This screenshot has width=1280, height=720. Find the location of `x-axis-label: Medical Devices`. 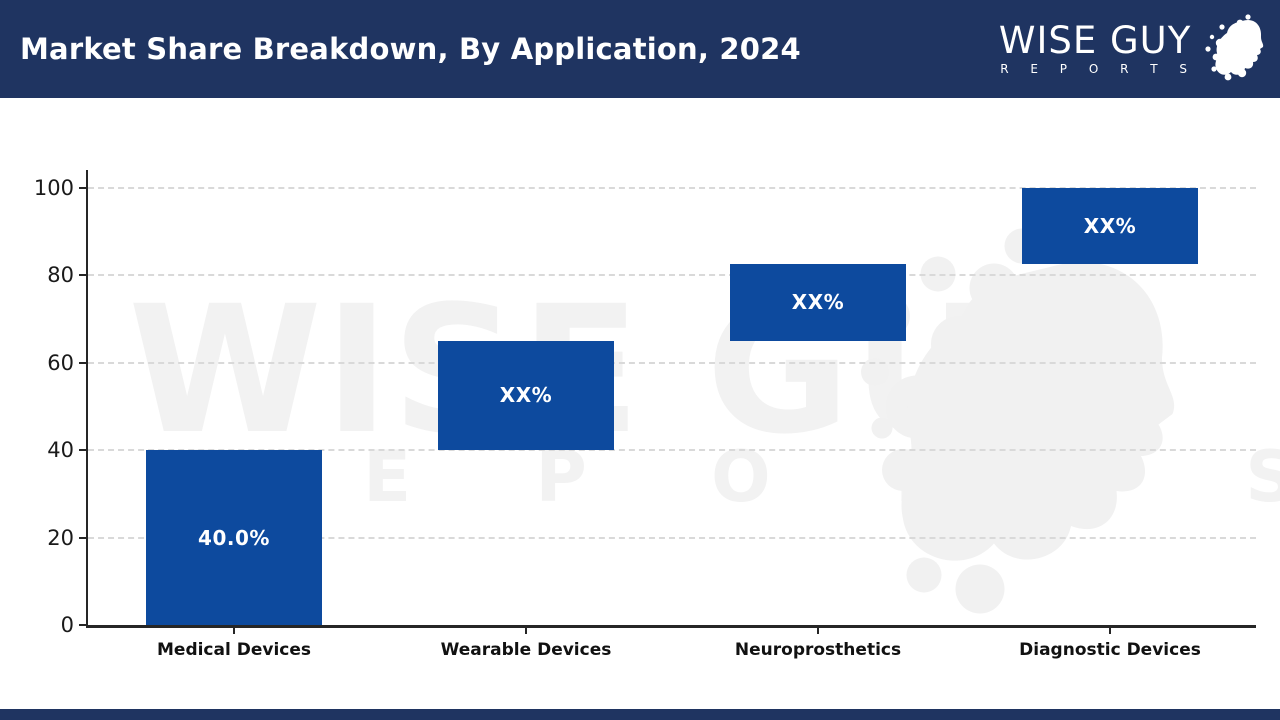

x-axis-label: Medical Devices is located at coordinates (234, 650).